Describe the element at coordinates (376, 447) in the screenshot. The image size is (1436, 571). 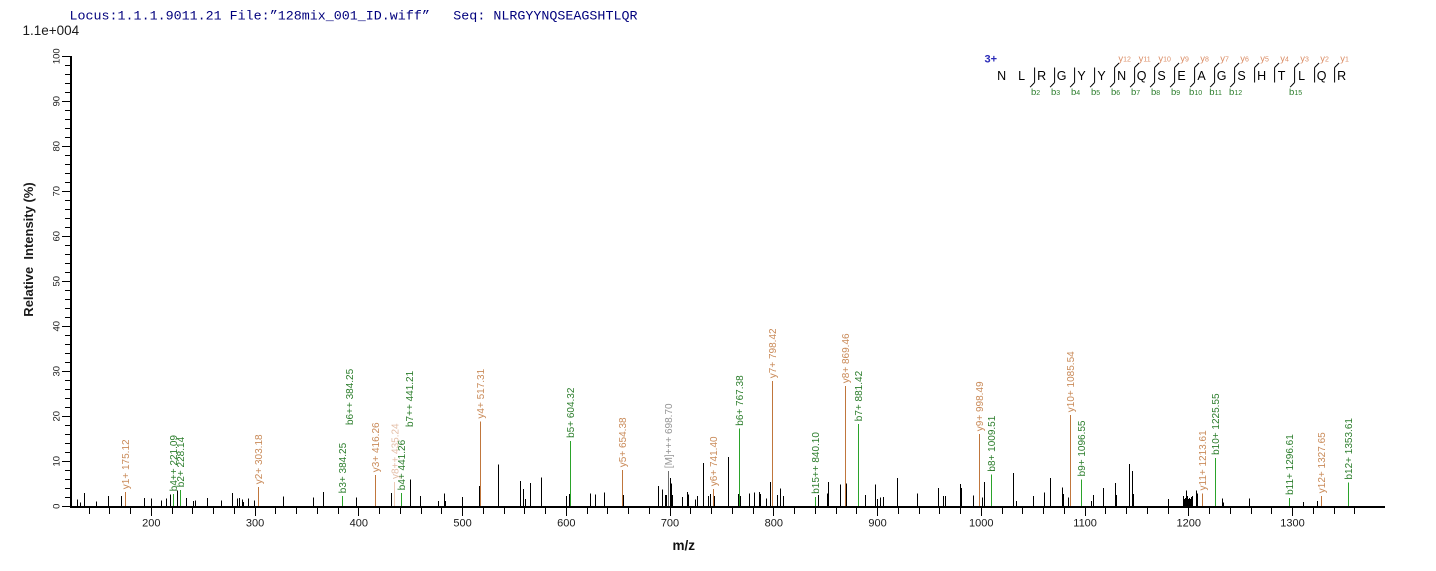
I see `svg-text: y3+ 416.26` at that location.